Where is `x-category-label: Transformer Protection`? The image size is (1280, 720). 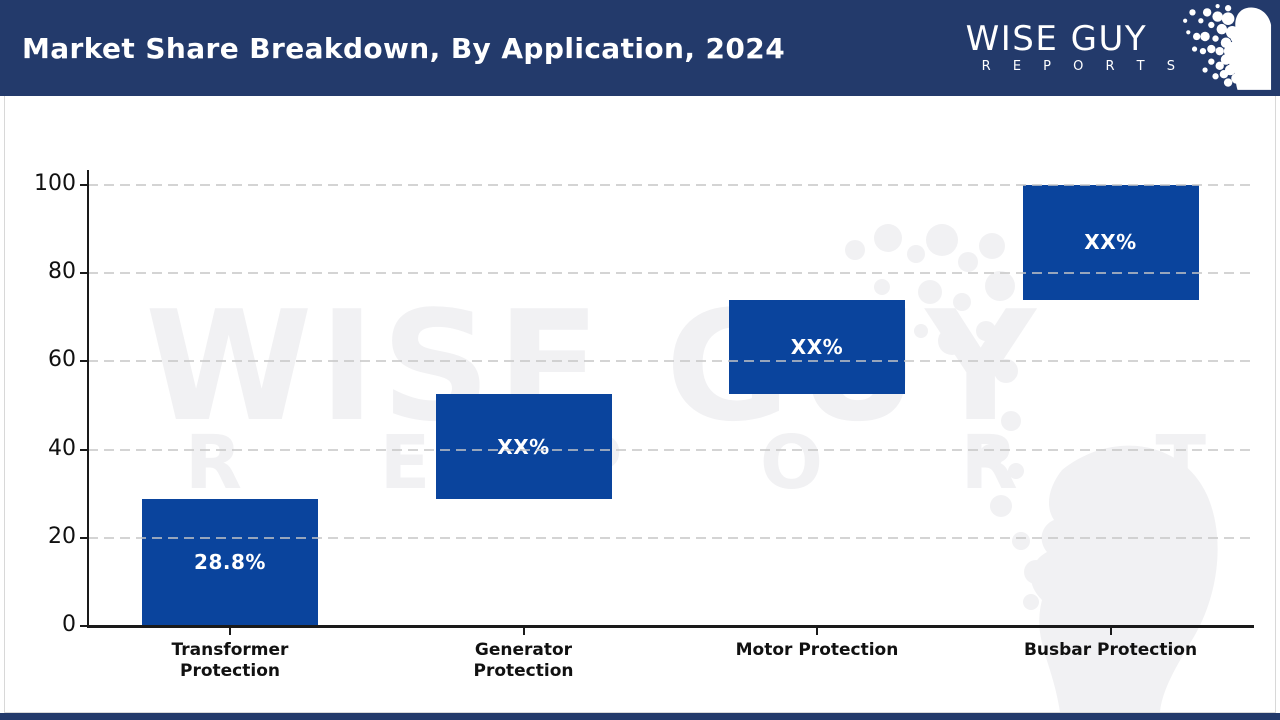
x-category-label: Transformer Protection is located at coordinates (230, 661).